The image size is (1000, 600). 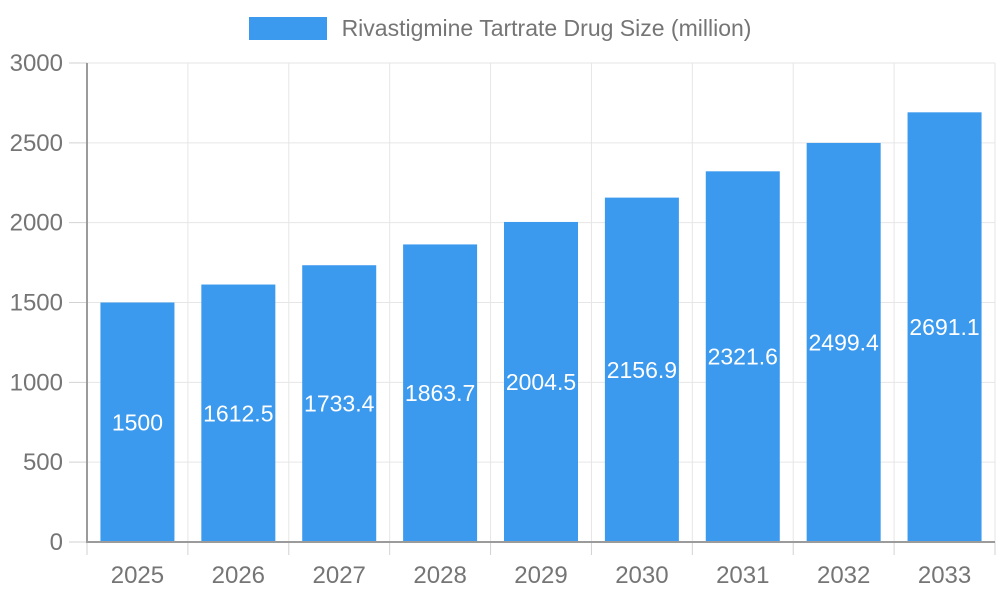 What do you see at coordinates (540, 575) in the screenshot?
I see `x-axis-label: 2029` at bounding box center [540, 575].